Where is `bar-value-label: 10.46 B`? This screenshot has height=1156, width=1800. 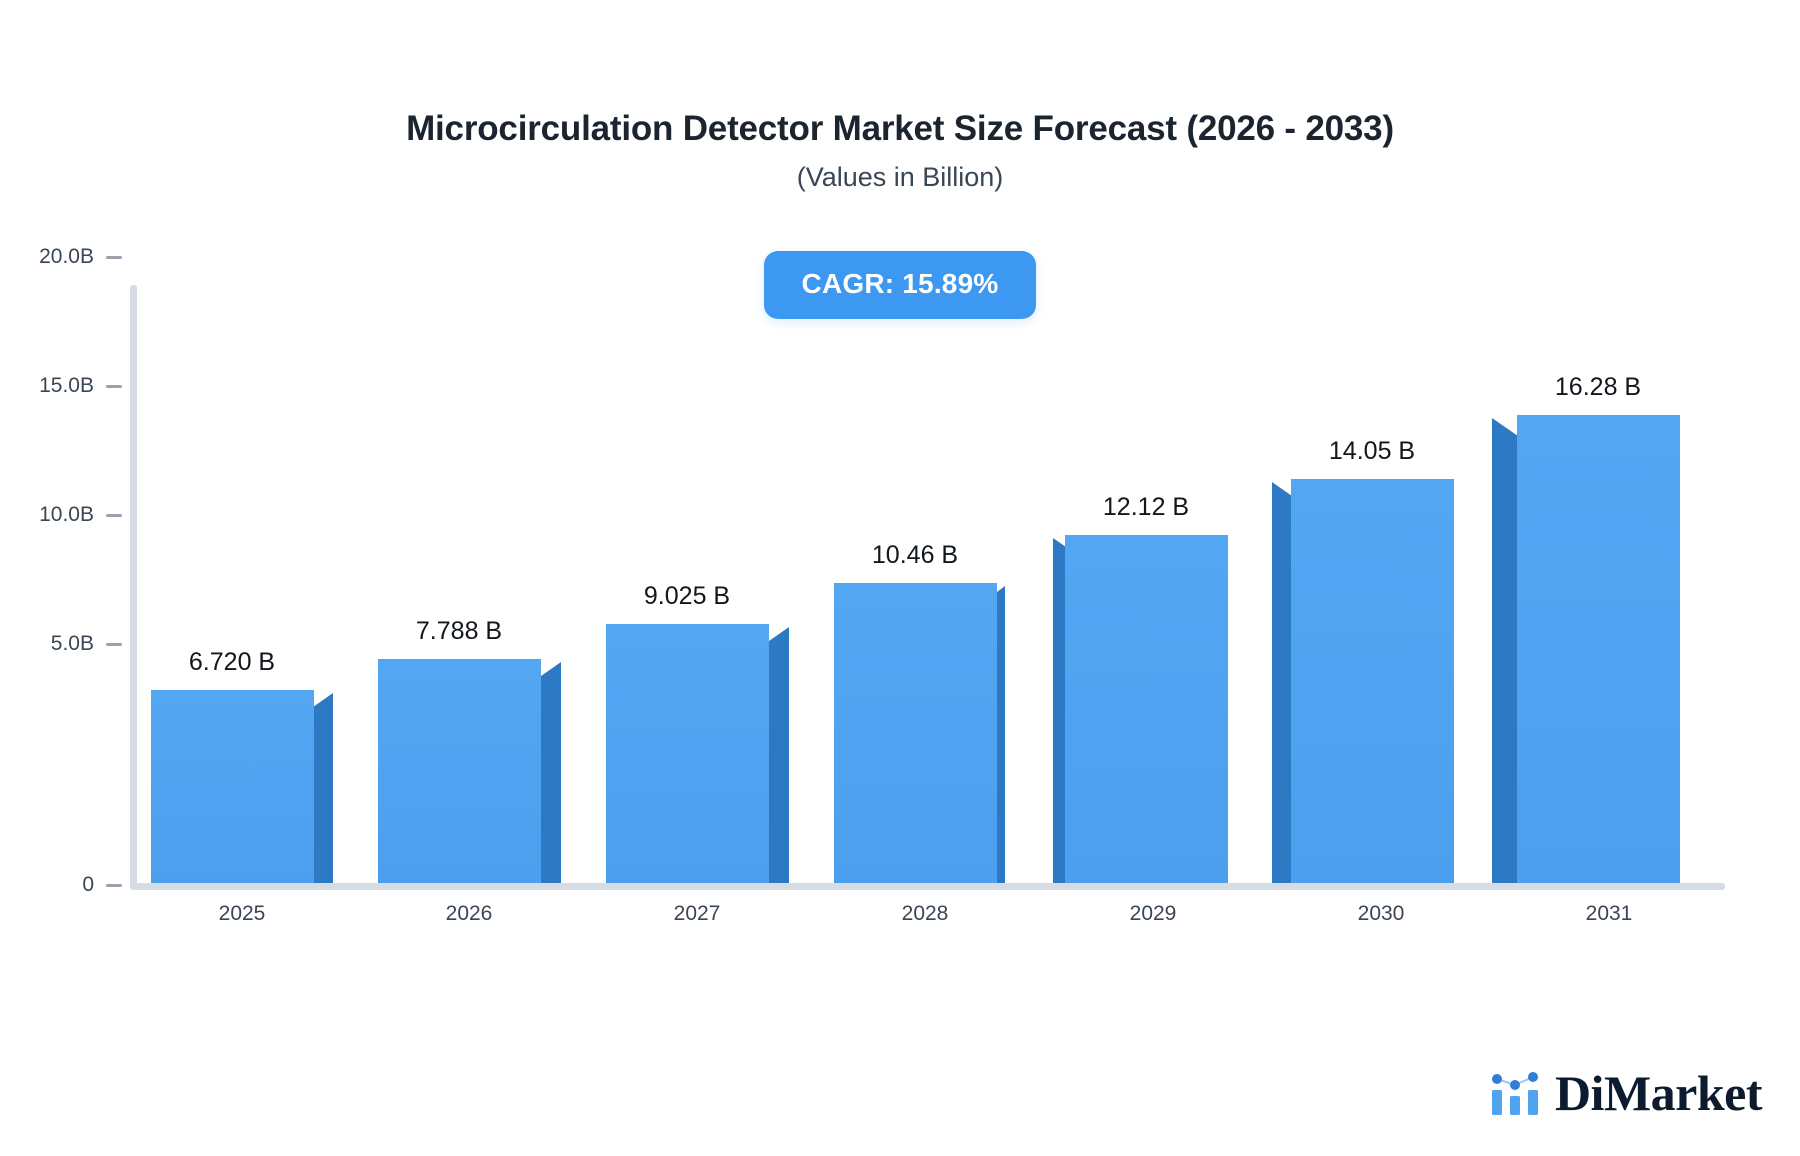
bar-value-label: 10.46 B is located at coordinates (915, 555).